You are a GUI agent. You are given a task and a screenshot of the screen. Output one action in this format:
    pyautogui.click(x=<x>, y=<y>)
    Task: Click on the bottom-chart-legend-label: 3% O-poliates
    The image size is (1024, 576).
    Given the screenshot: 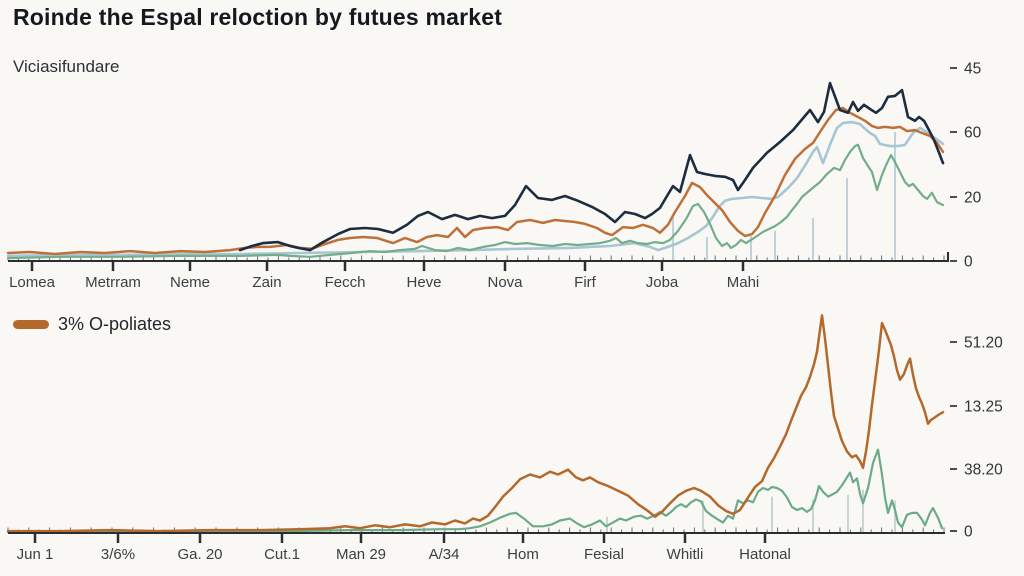 What is the action you would take?
    pyautogui.click(x=115, y=324)
    